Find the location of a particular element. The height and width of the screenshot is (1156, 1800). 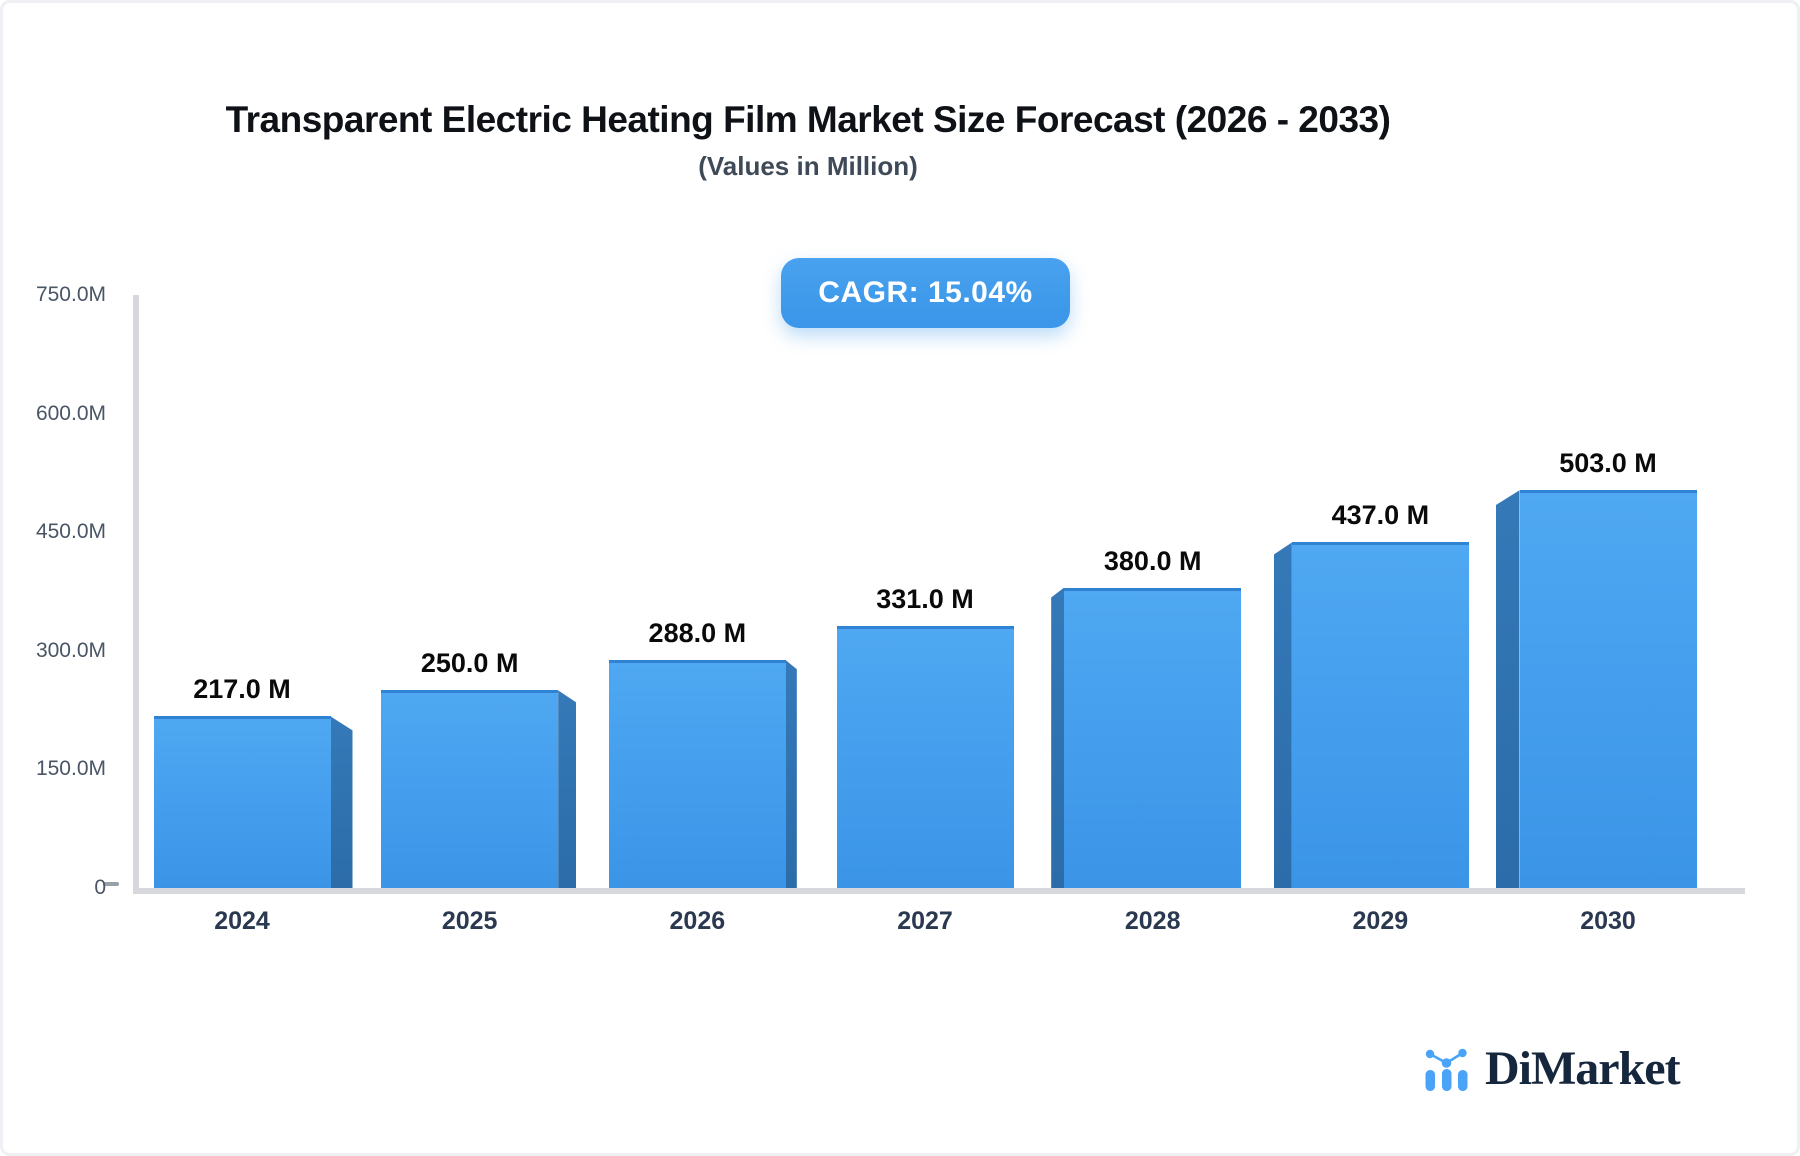

bar-value-label: 380.0 M is located at coordinates (1152, 560).